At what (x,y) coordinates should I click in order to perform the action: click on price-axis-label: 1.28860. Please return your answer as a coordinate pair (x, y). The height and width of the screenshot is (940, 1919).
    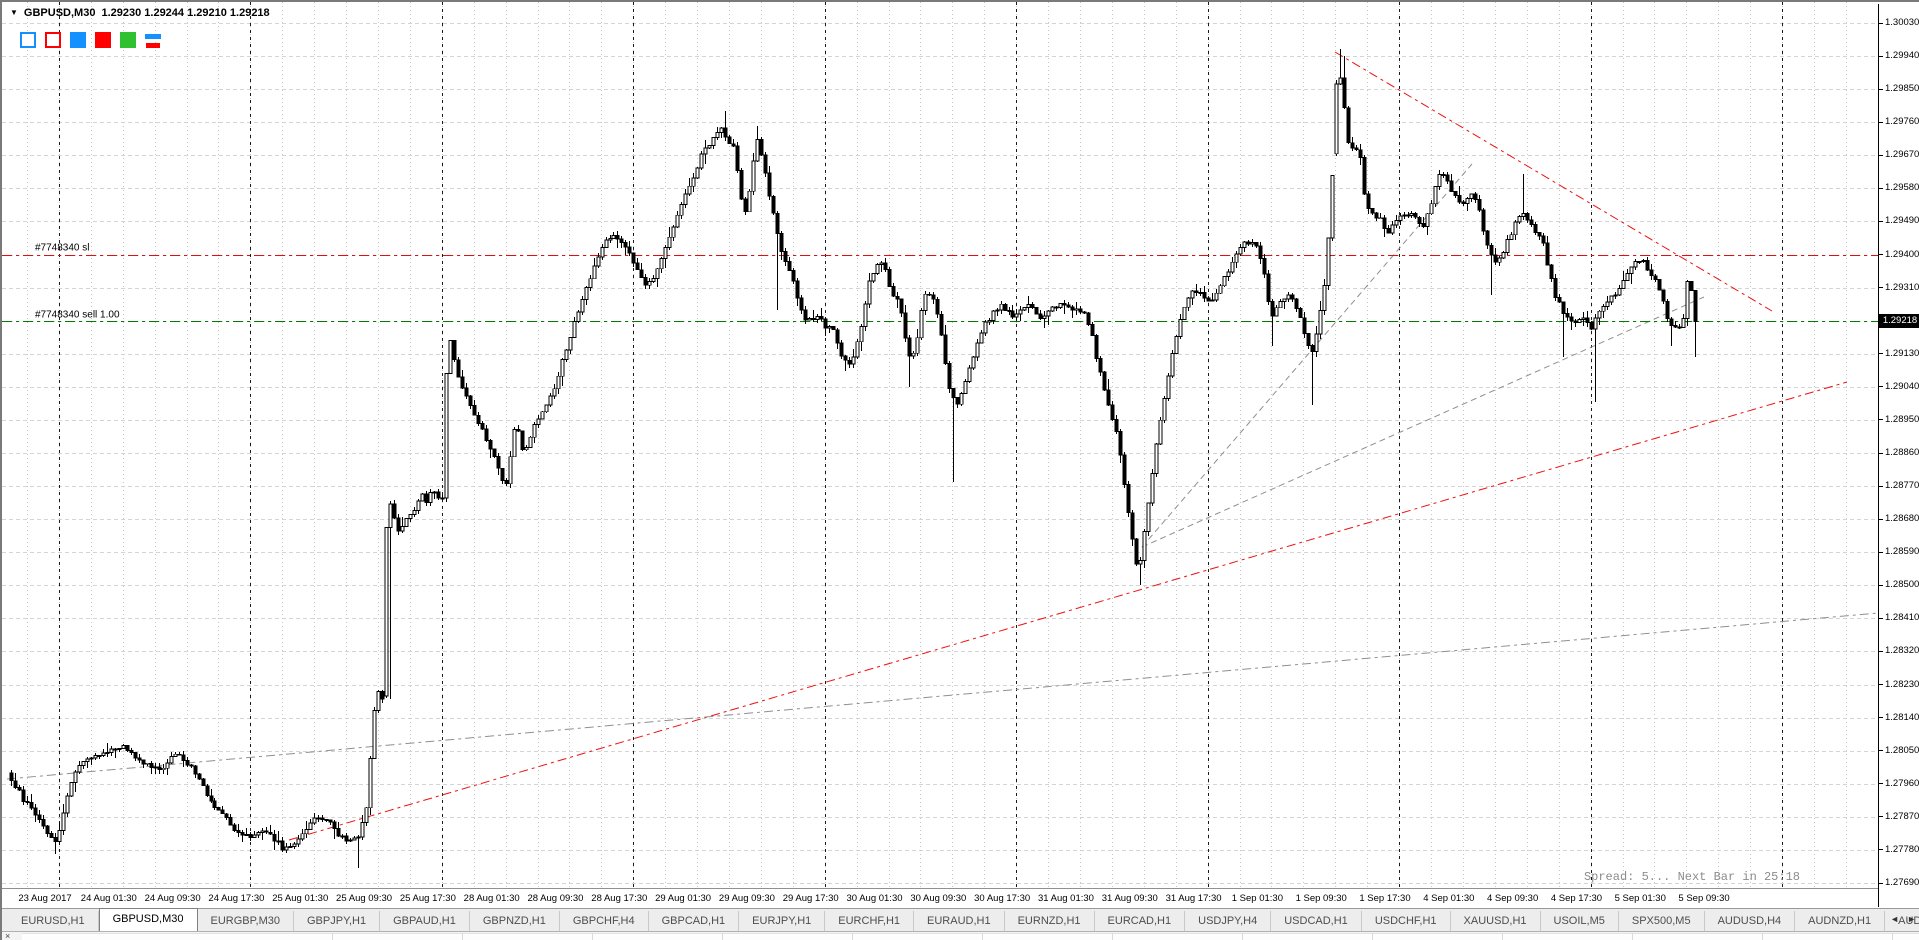
    Looking at the image, I should click on (1902, 452).